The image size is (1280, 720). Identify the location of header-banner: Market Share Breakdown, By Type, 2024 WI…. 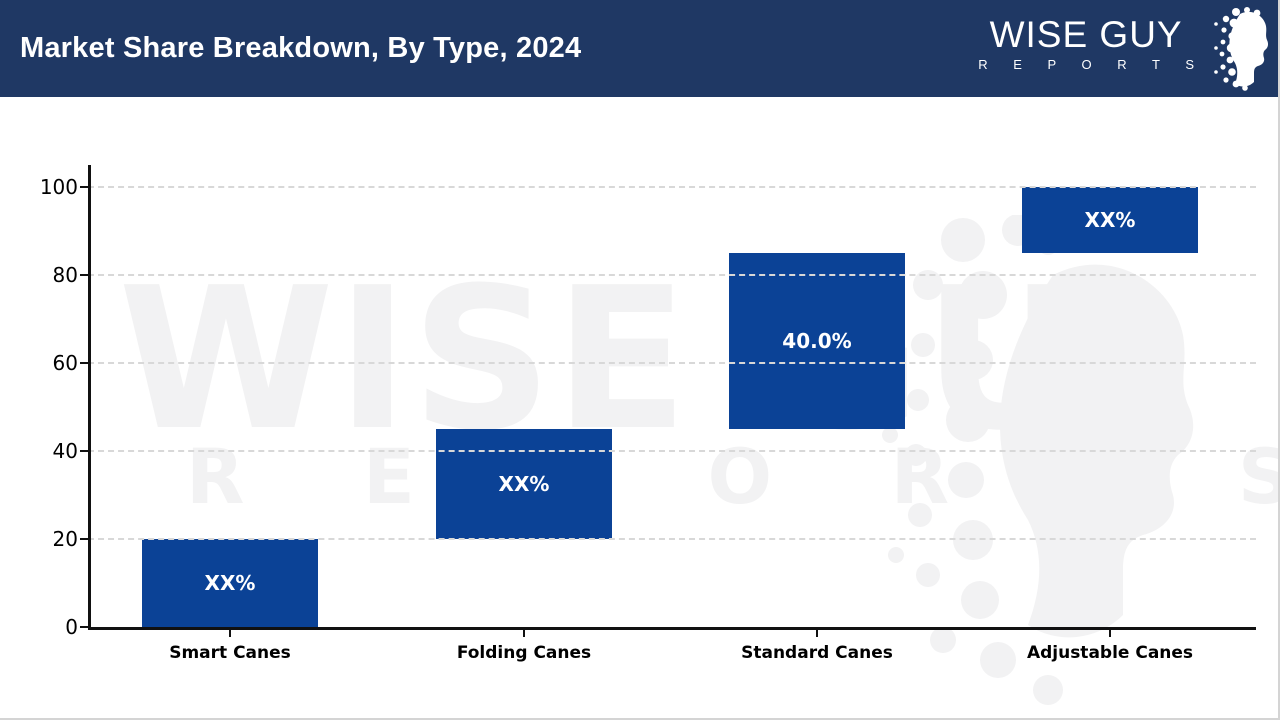
(640, 48).